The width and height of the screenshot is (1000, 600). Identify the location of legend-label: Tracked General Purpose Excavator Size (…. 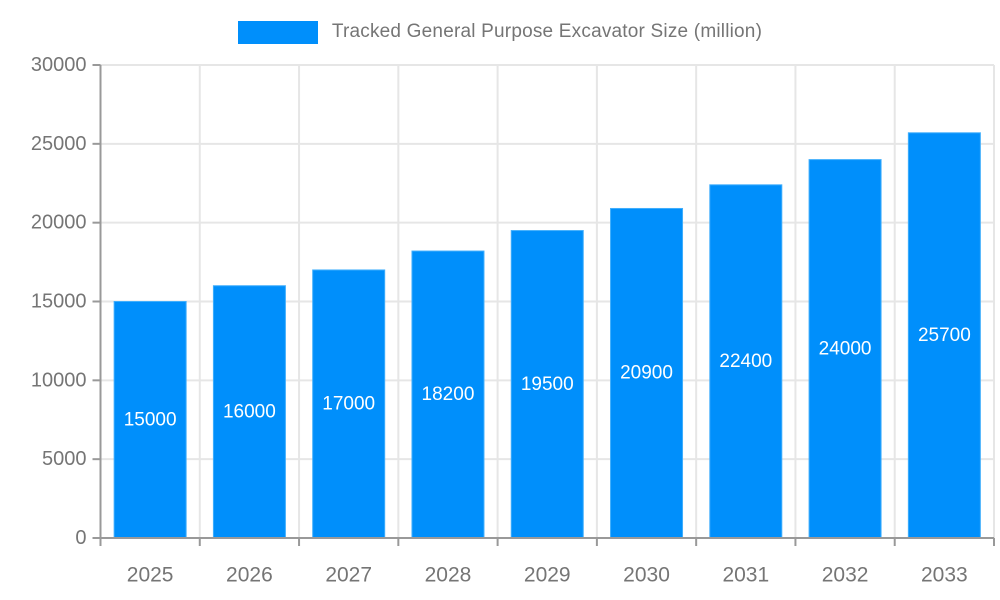
(547, 31).